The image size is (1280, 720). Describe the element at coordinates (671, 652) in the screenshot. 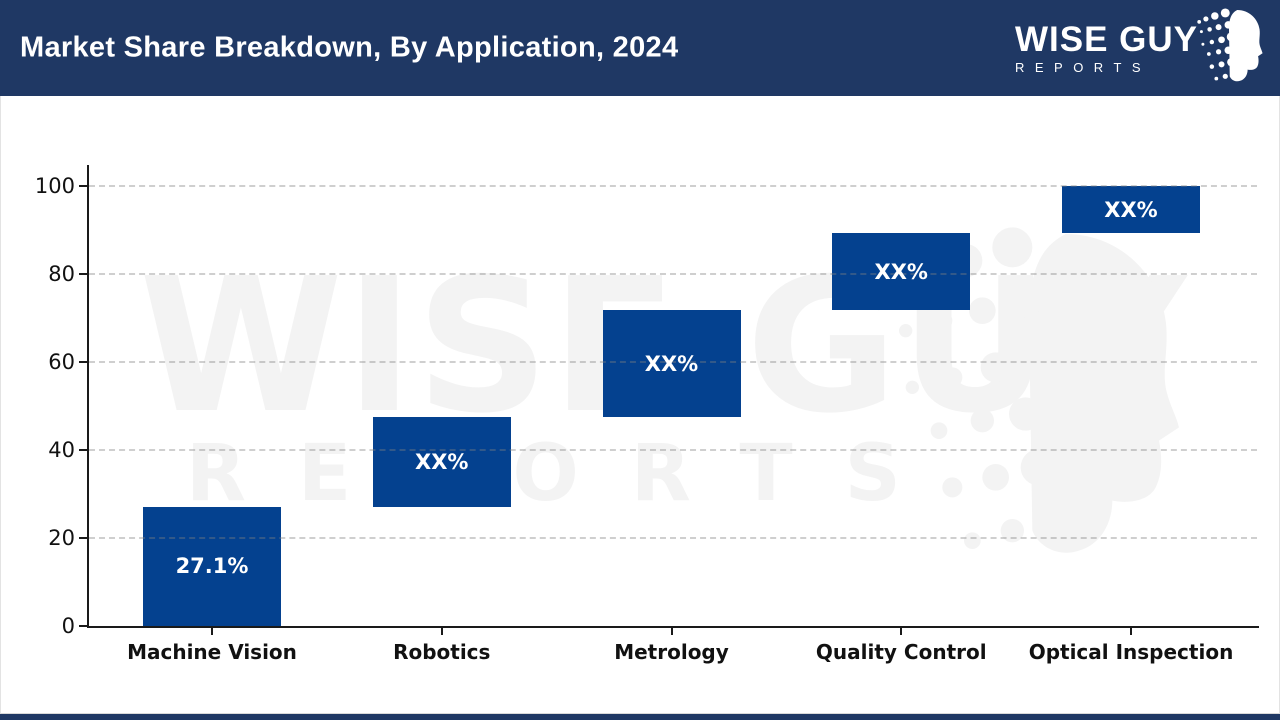

I see `x-category-label-metrology: Metrology` at that location.